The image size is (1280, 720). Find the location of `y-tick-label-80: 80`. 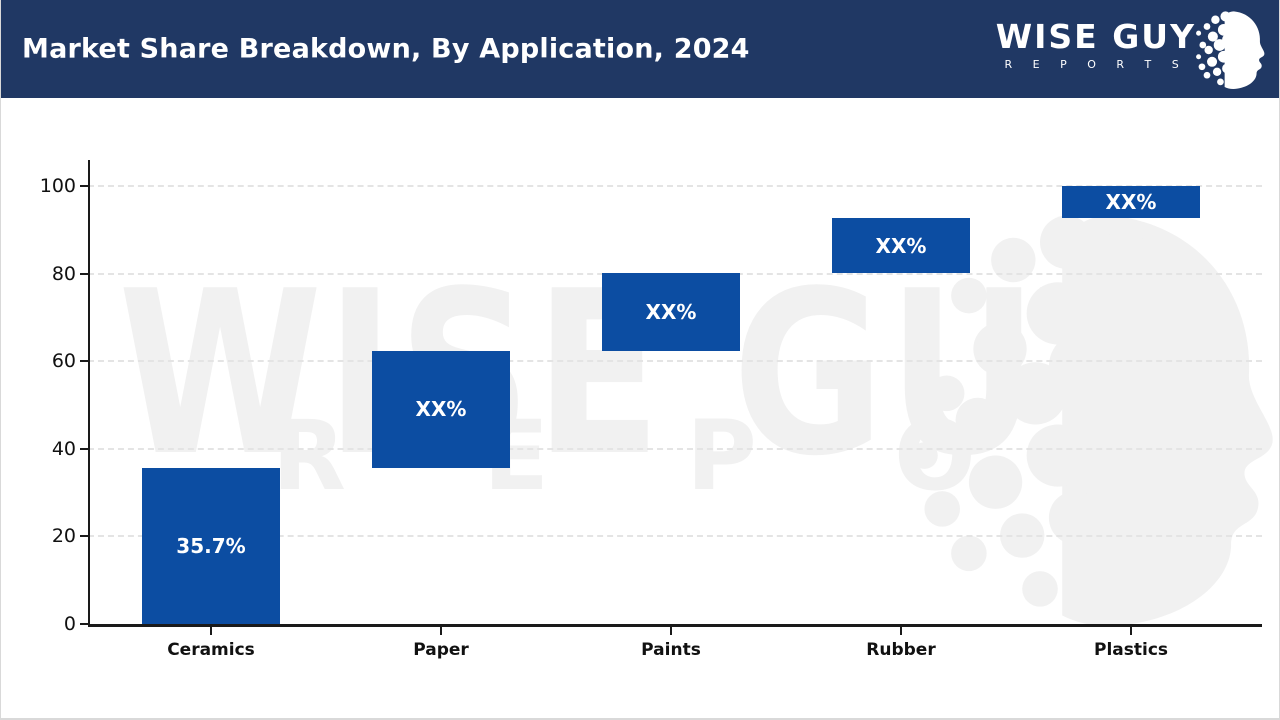

y-tick-label-80: 80 is located at coordinates (63, 273).